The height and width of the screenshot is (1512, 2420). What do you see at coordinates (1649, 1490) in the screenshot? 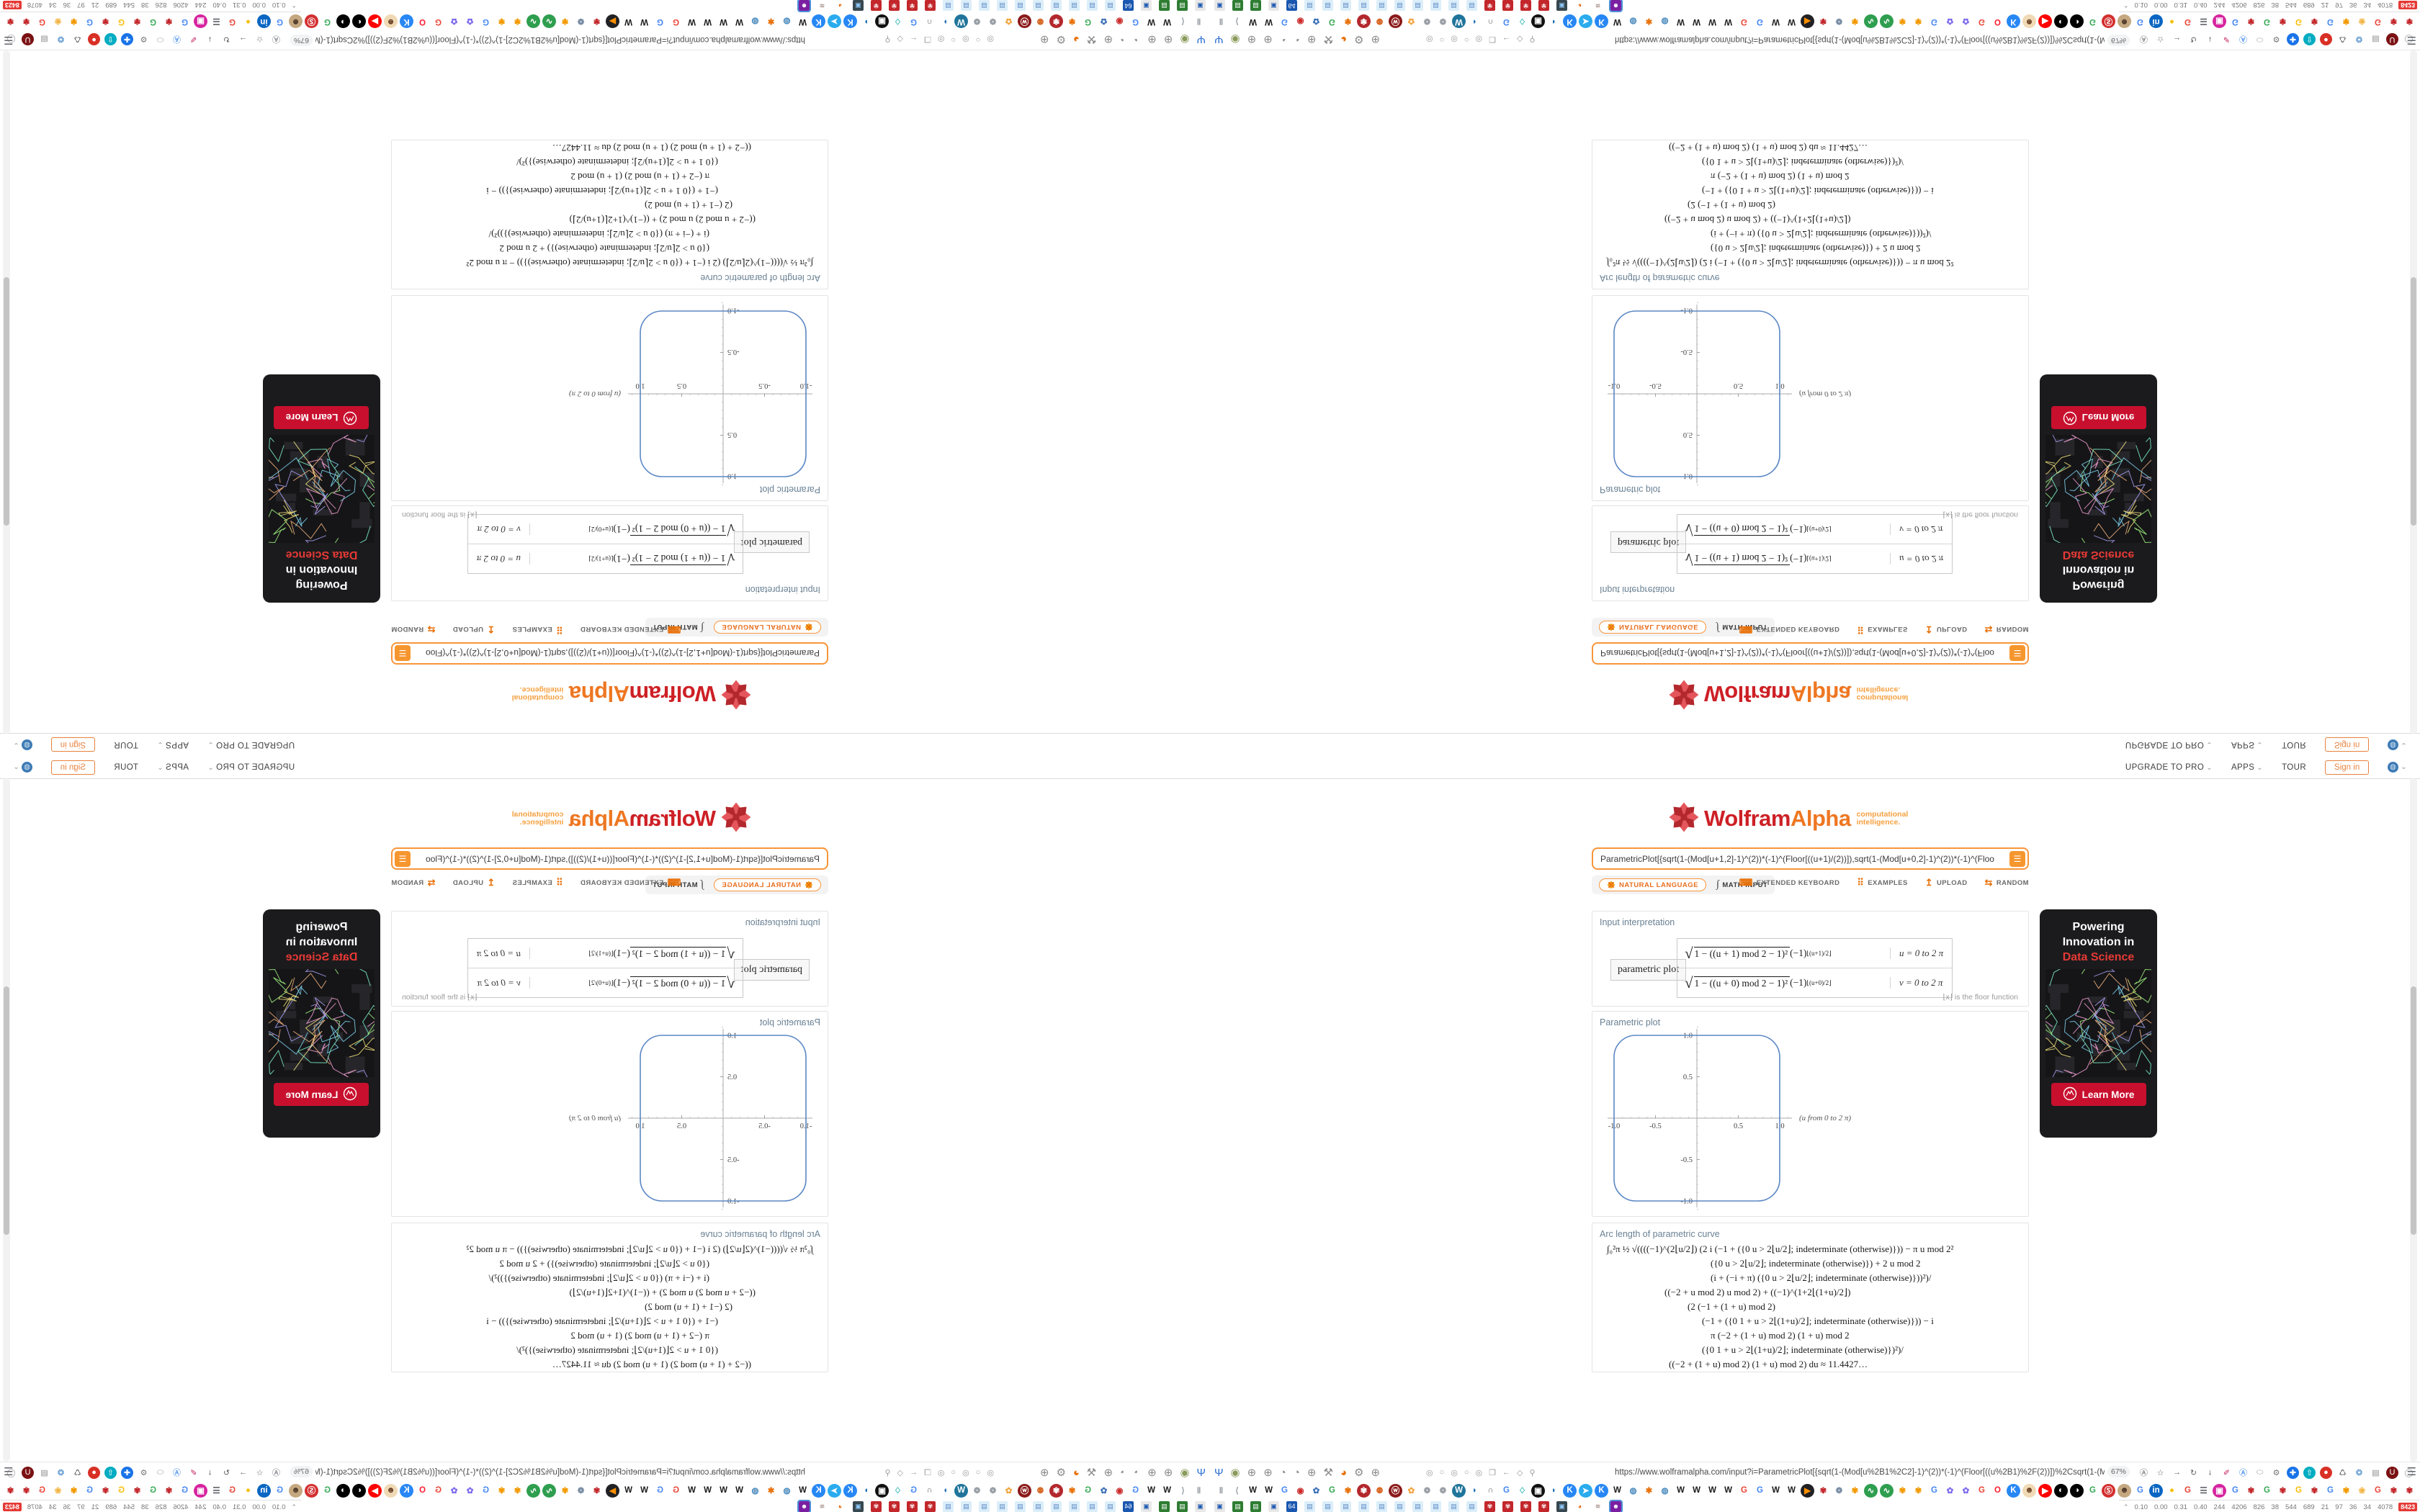
I see `tab-favicon: ✱` at bounding box center [1649, 1490].